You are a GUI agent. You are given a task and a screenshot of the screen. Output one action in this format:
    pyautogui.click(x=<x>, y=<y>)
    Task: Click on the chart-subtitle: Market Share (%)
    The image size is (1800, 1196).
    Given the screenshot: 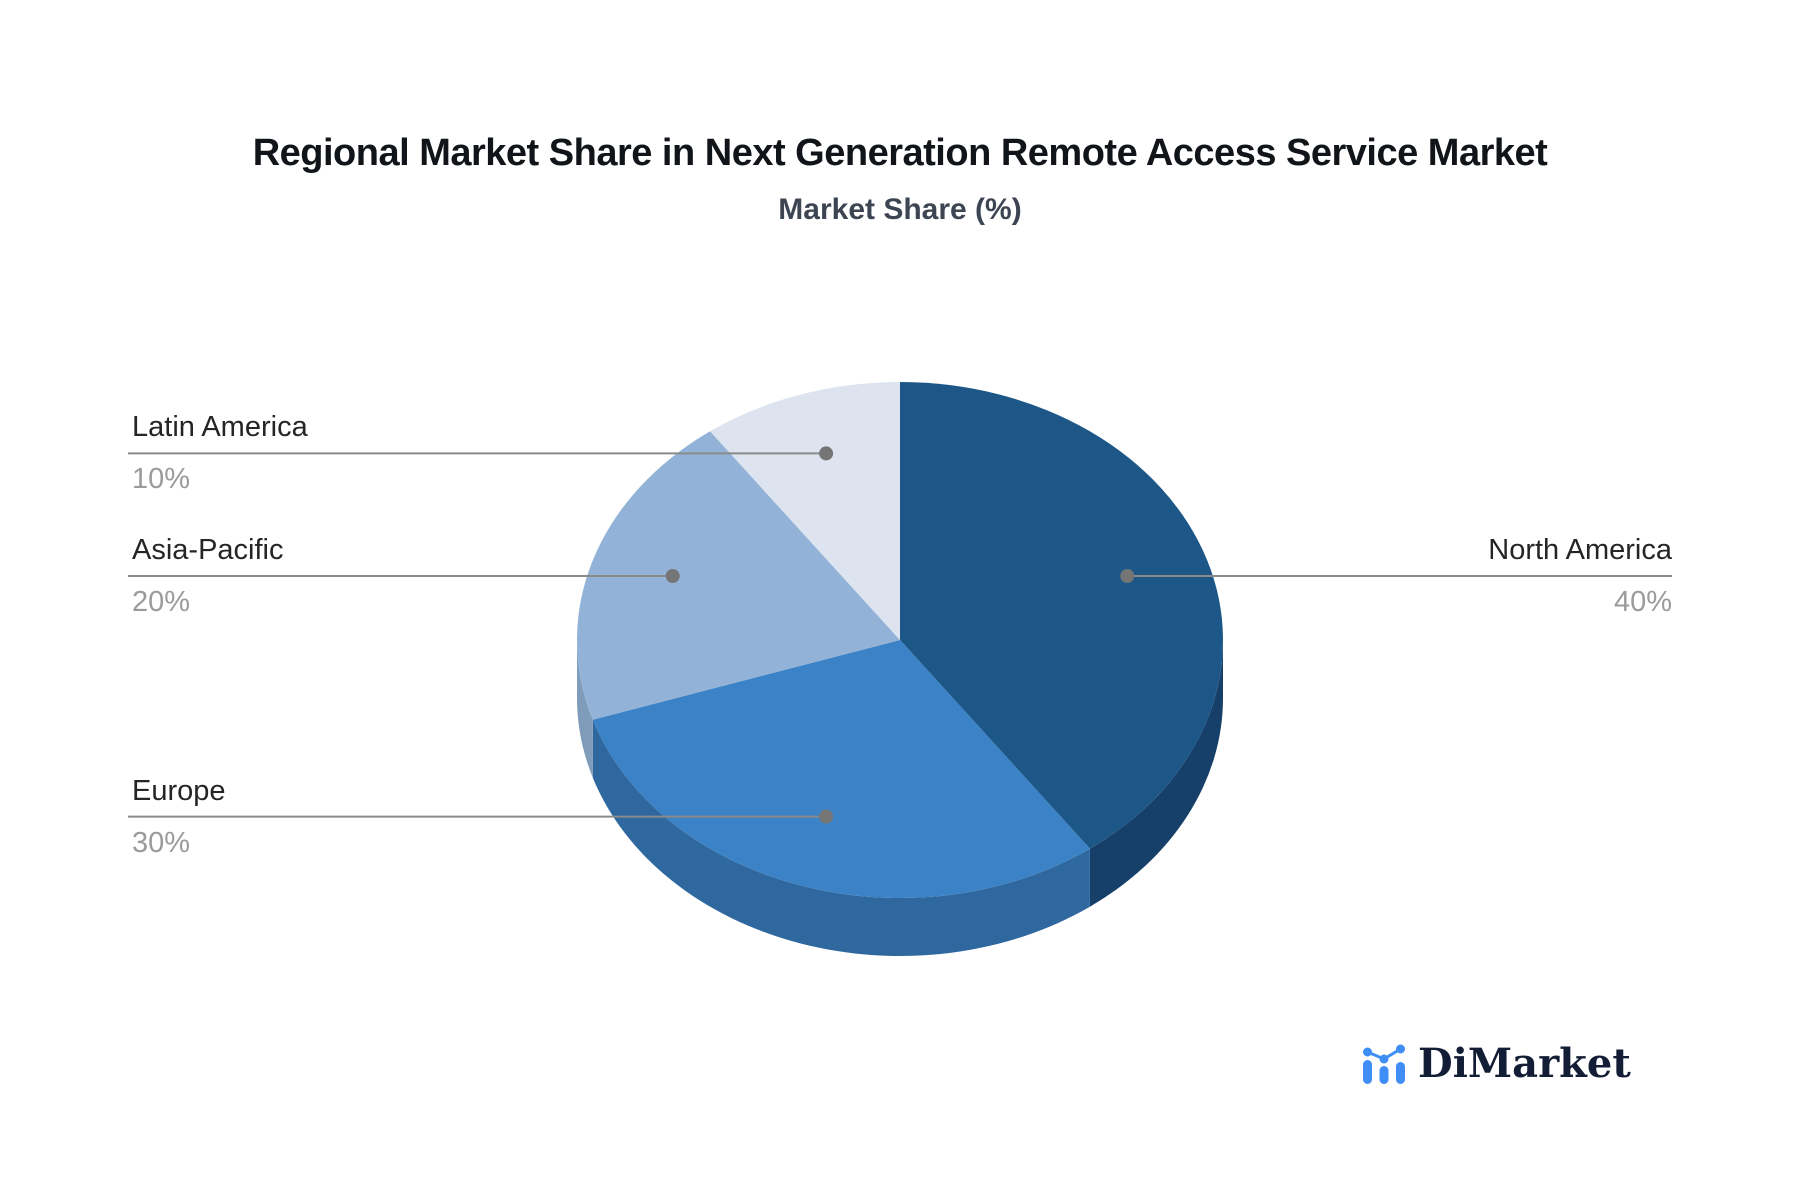 What is the action you would take?
    pyautogui.click(x=900, y=209)
    